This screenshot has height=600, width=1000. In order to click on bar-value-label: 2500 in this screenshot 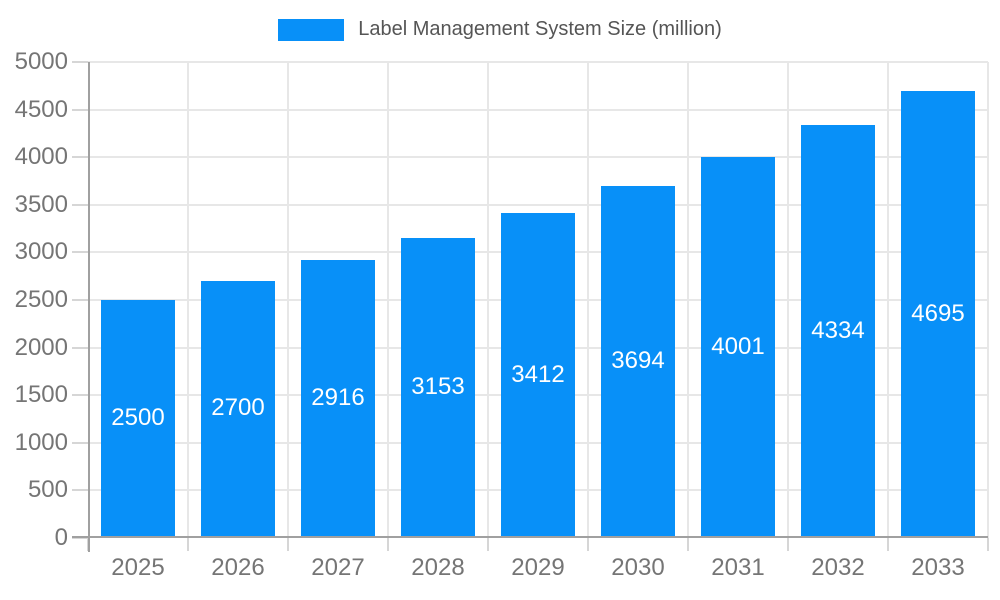, I will do `click(138, 417)`.